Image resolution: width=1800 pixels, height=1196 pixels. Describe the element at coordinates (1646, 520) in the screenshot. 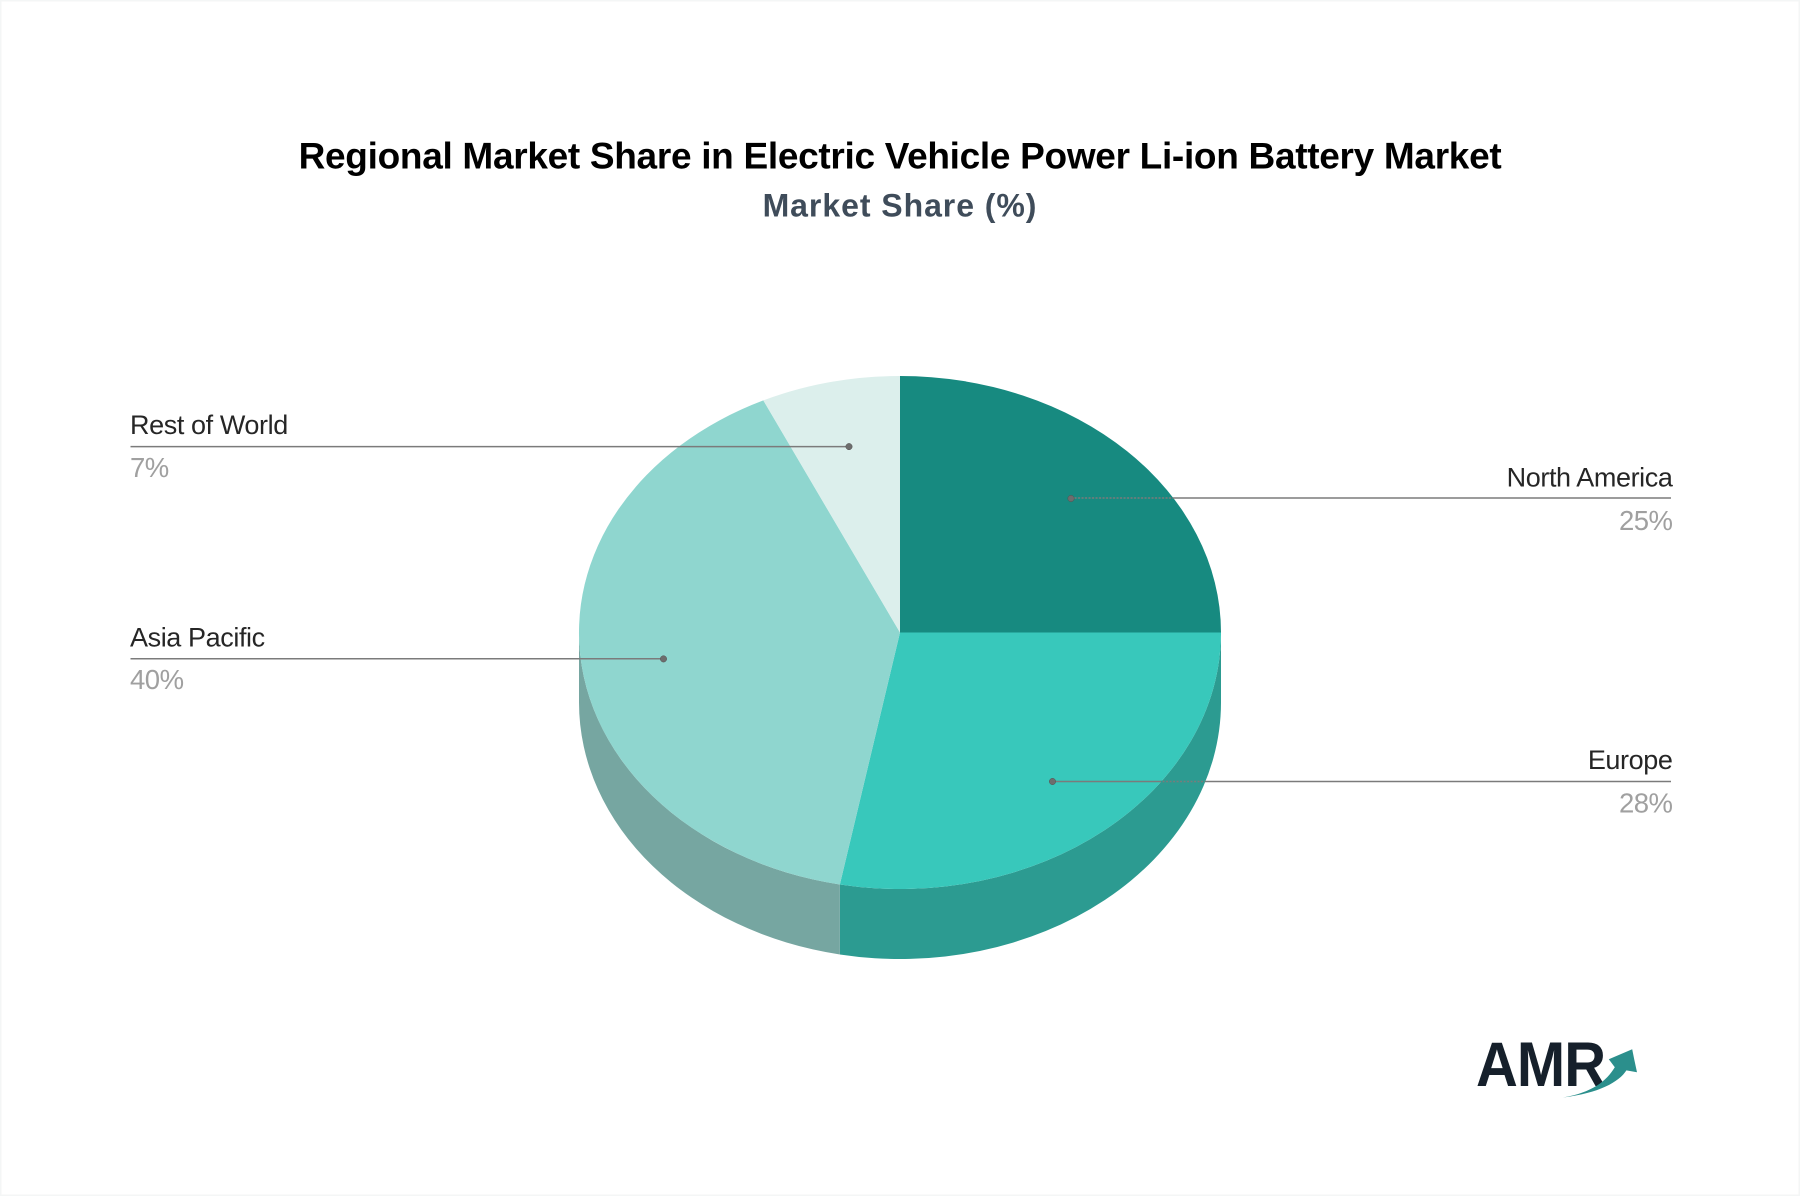

I see `svg-text: 25%` at that location.